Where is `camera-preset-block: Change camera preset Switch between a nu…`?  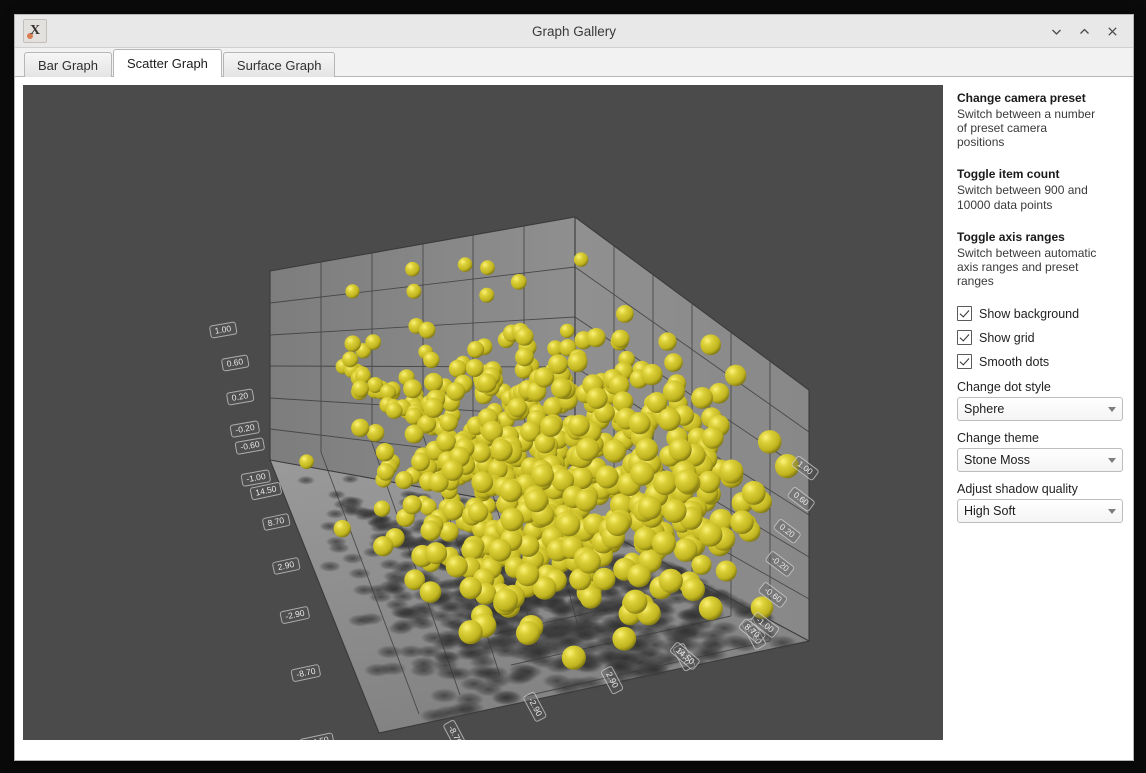 camera-preset-block: Change camera preset Switch between a nu… is located at coordinates (1040, 120).